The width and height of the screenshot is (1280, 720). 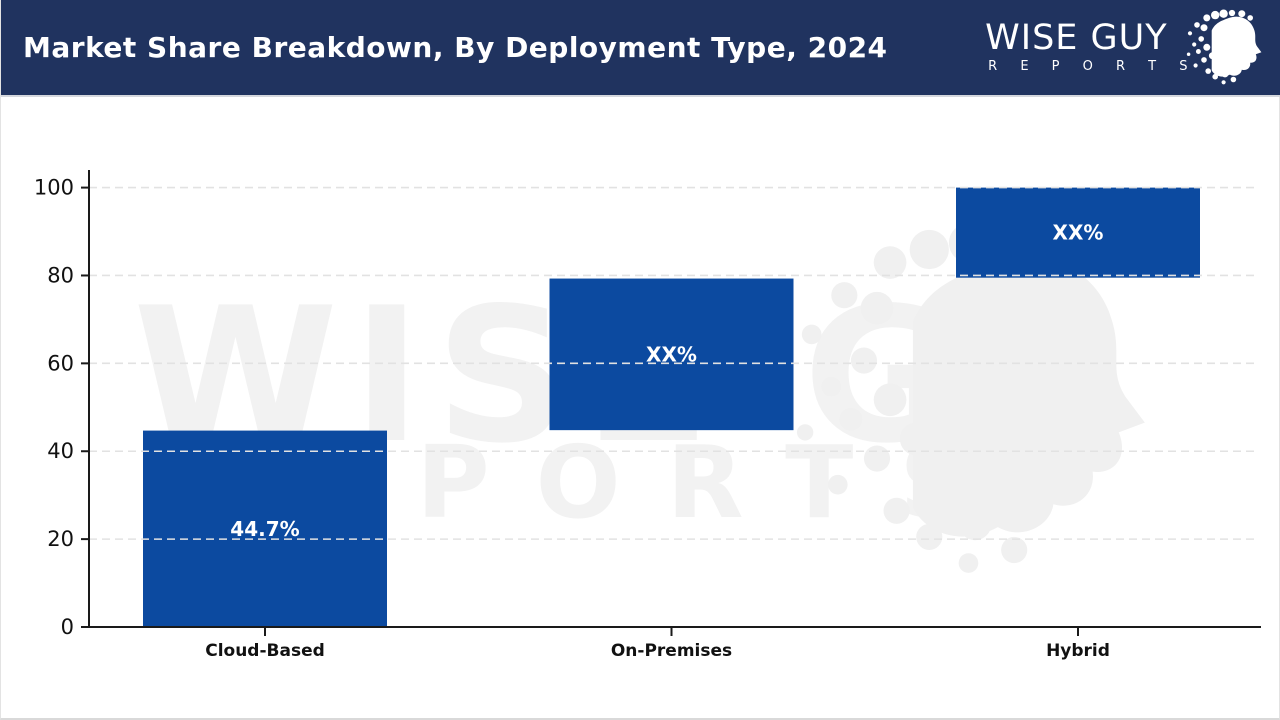 I want to click on bar-cloud-based, so click(x=265, y=528).